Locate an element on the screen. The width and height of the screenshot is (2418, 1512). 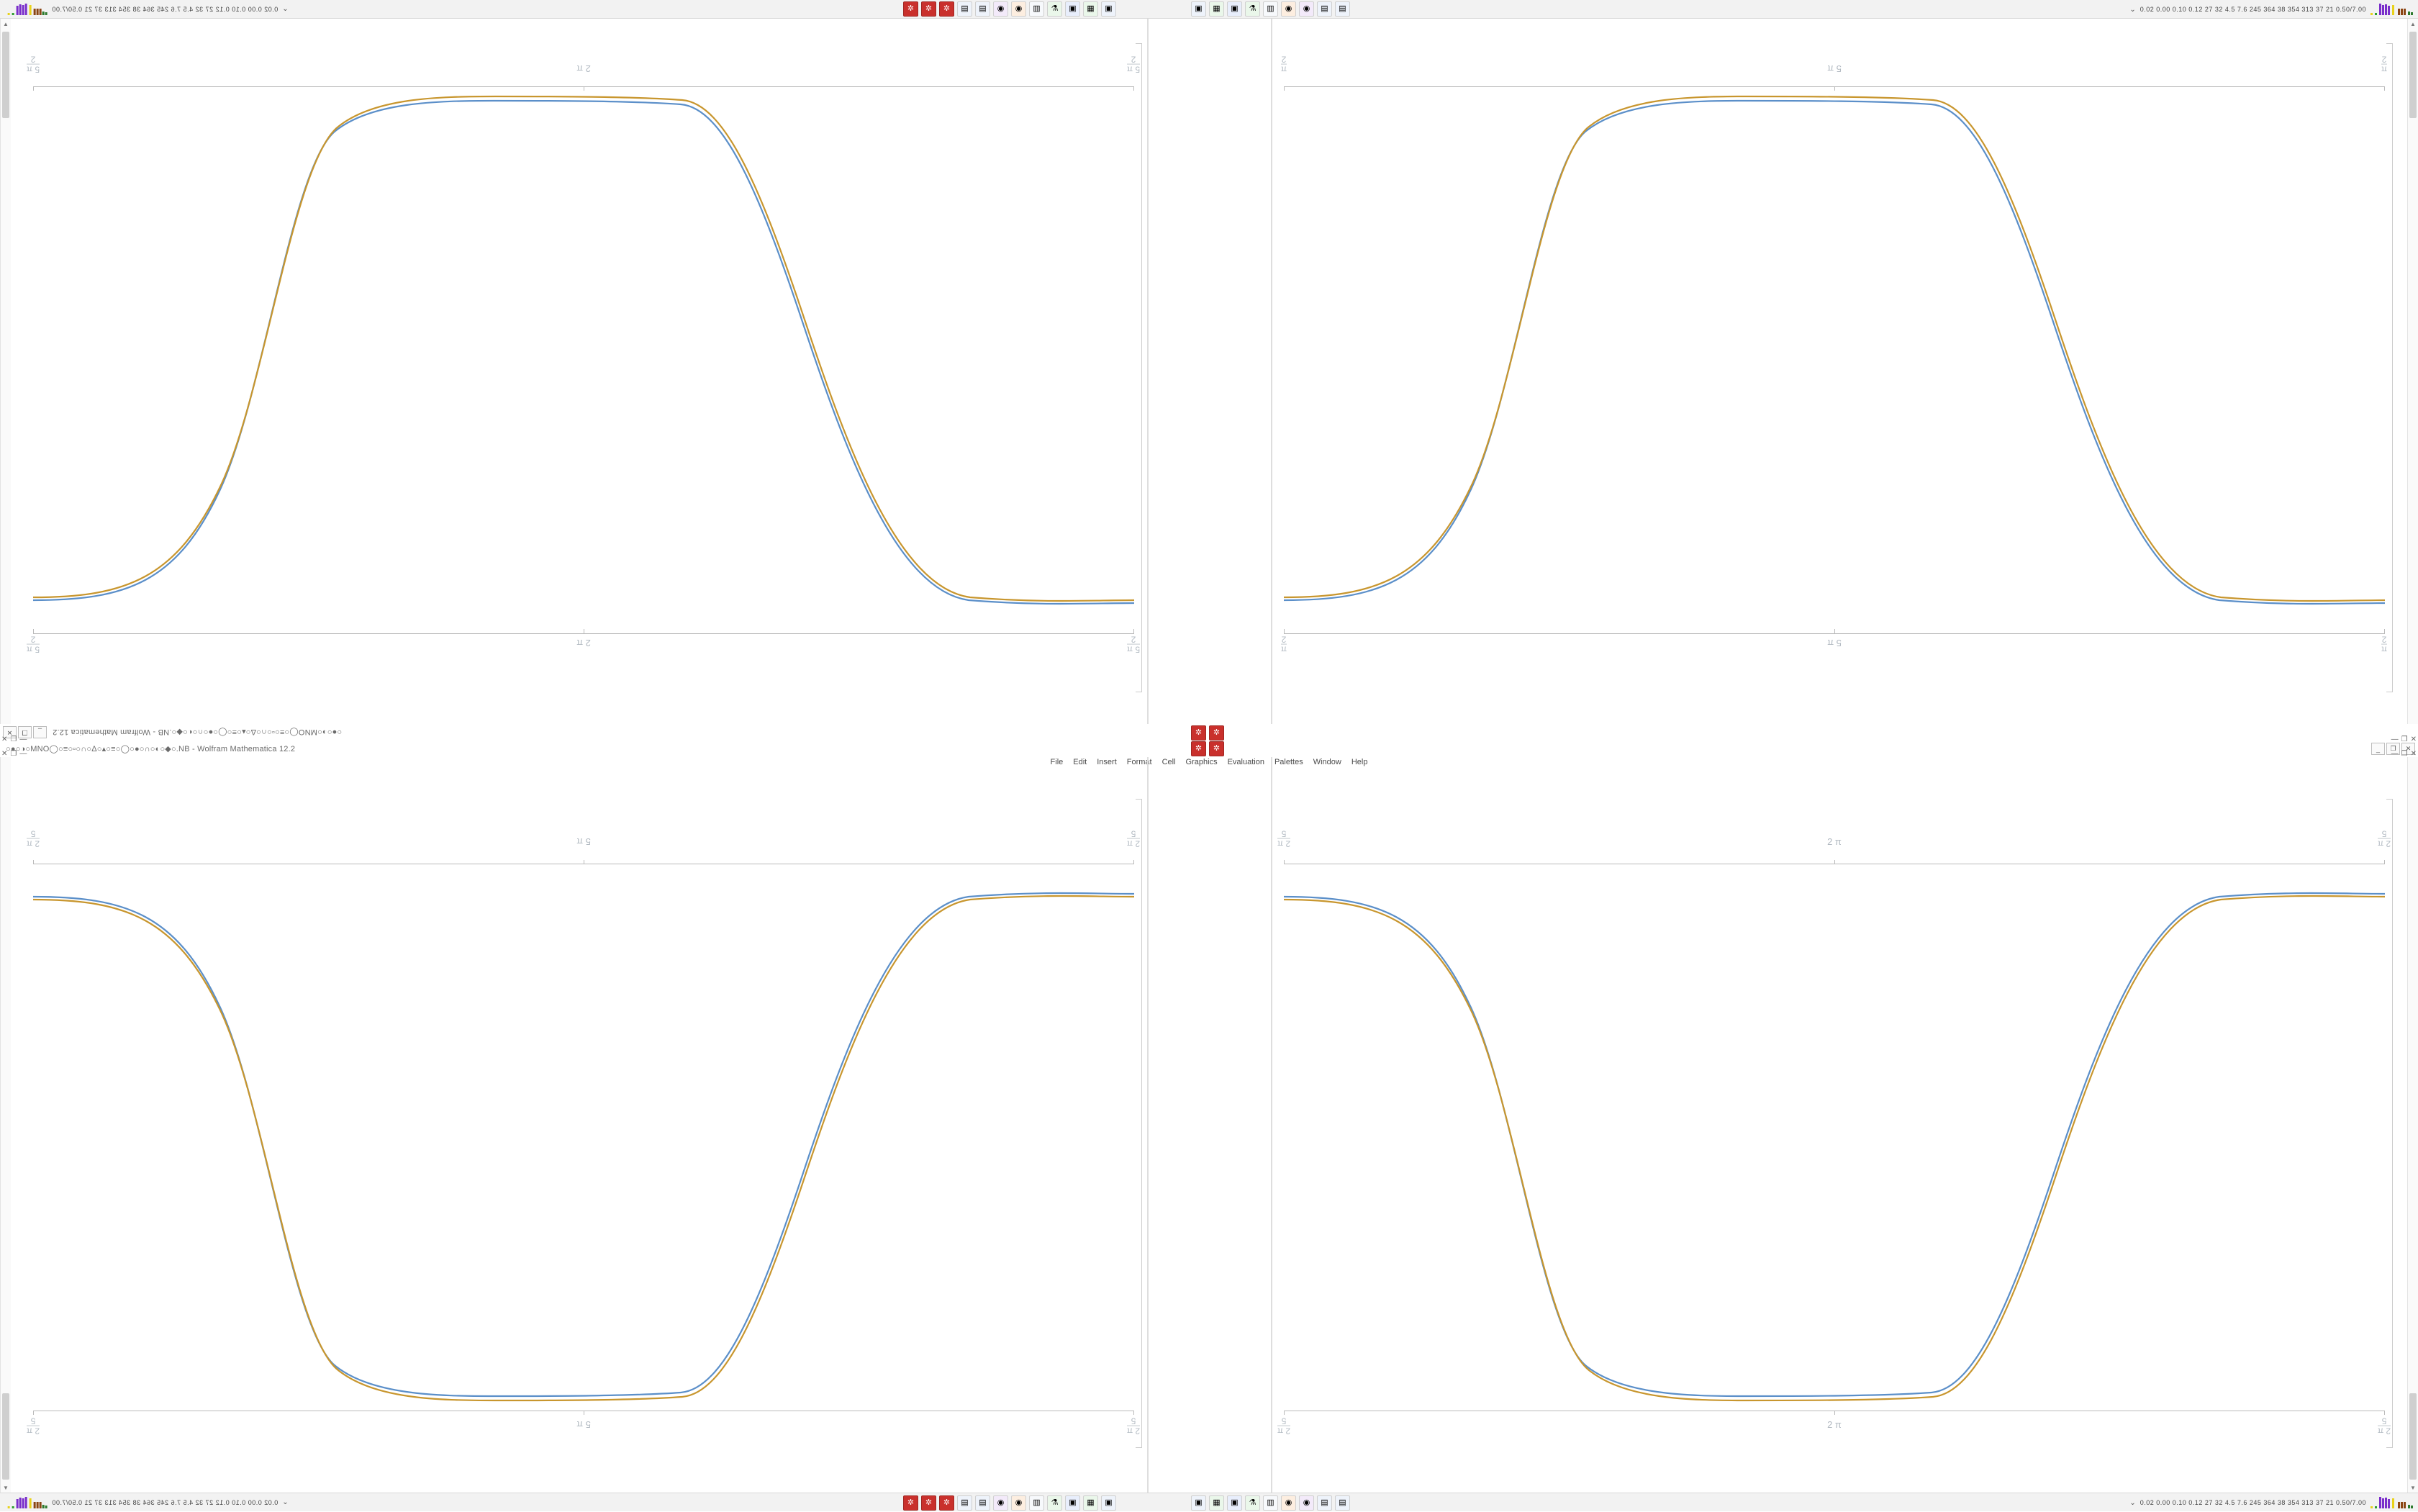
band-icons-upper: ✲ ✲ is located at coordinates (1207, 733).